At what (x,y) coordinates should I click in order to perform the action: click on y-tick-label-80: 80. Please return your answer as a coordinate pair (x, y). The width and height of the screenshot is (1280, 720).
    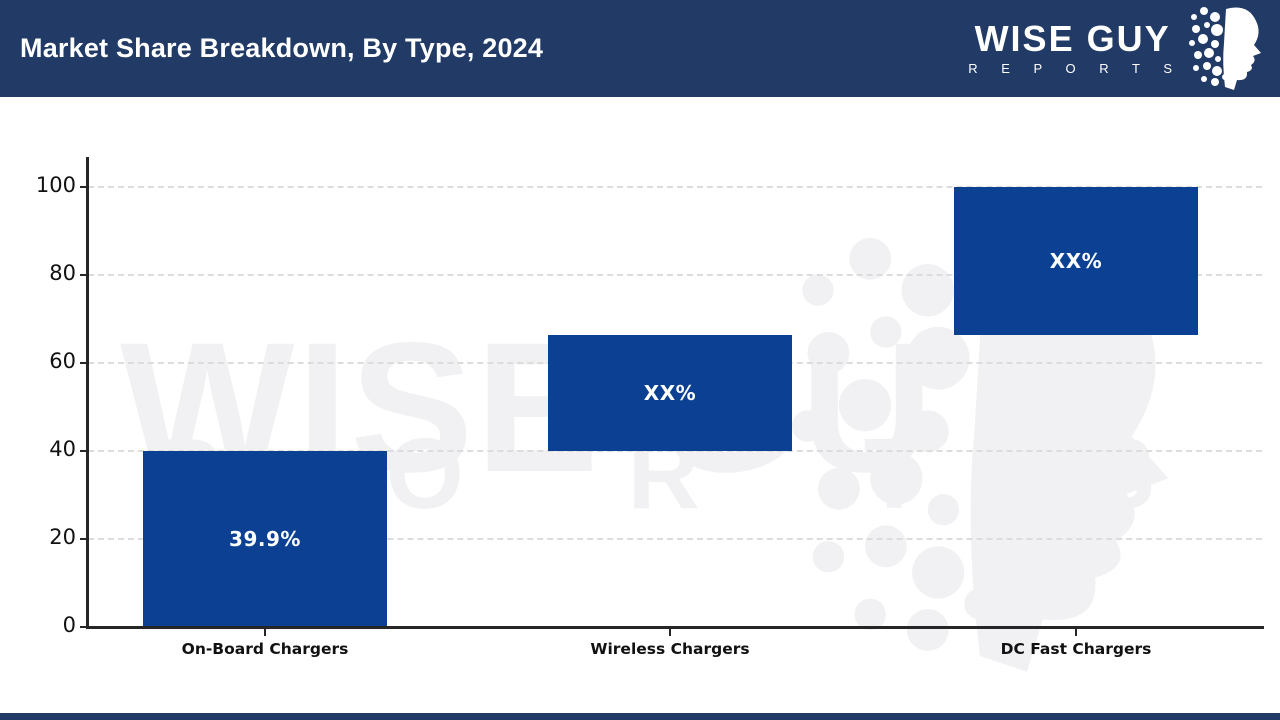
    Looking at the image, I should click on (62, 273).